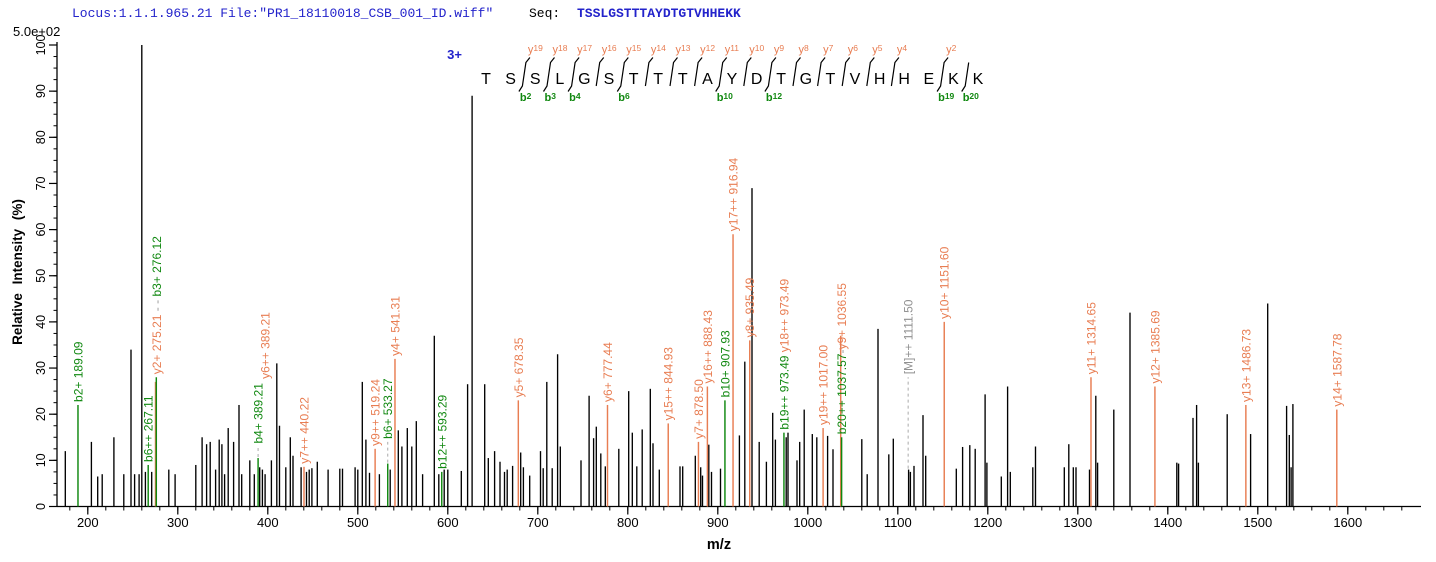 The image size is (1436, 562). I want to click on x-tick-label: 1300, so click(1077, 522).